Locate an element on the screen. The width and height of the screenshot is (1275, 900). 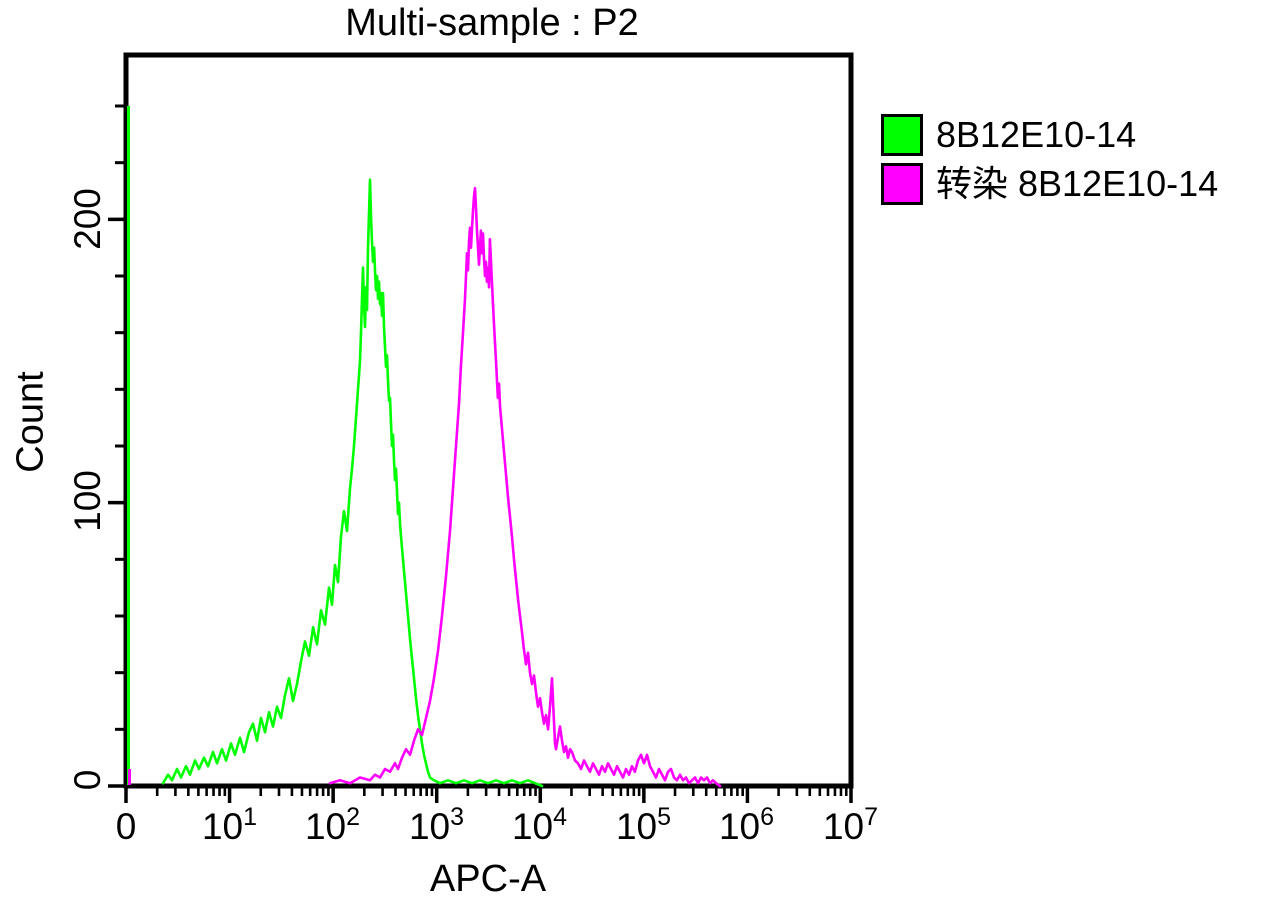
y-tick-label-0: 0 is located at coordinates (87, 780).